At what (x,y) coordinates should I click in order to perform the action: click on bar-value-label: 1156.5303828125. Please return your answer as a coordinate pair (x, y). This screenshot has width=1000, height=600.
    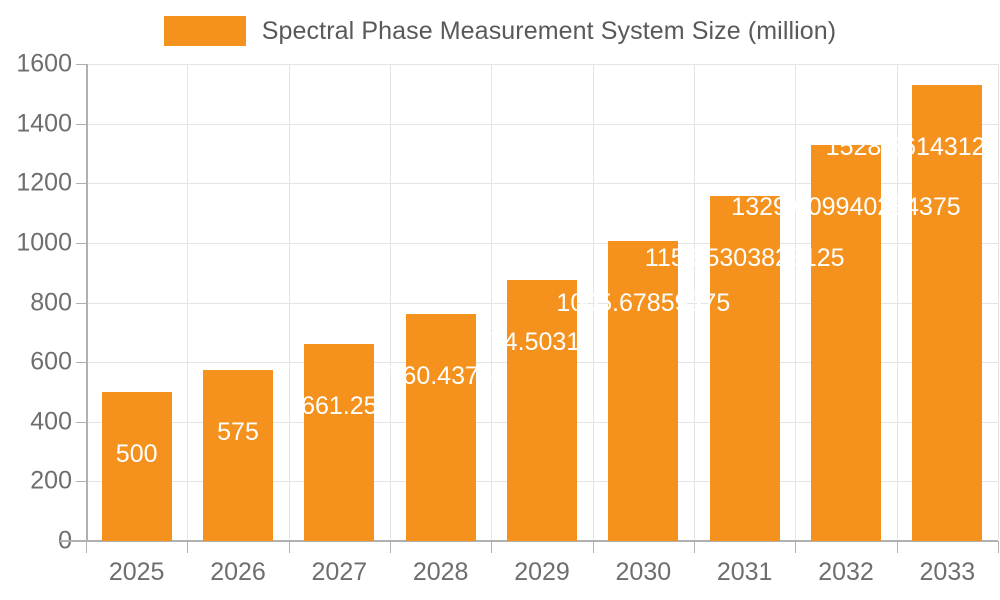
    Looking at the image, I should click on (744, 258).